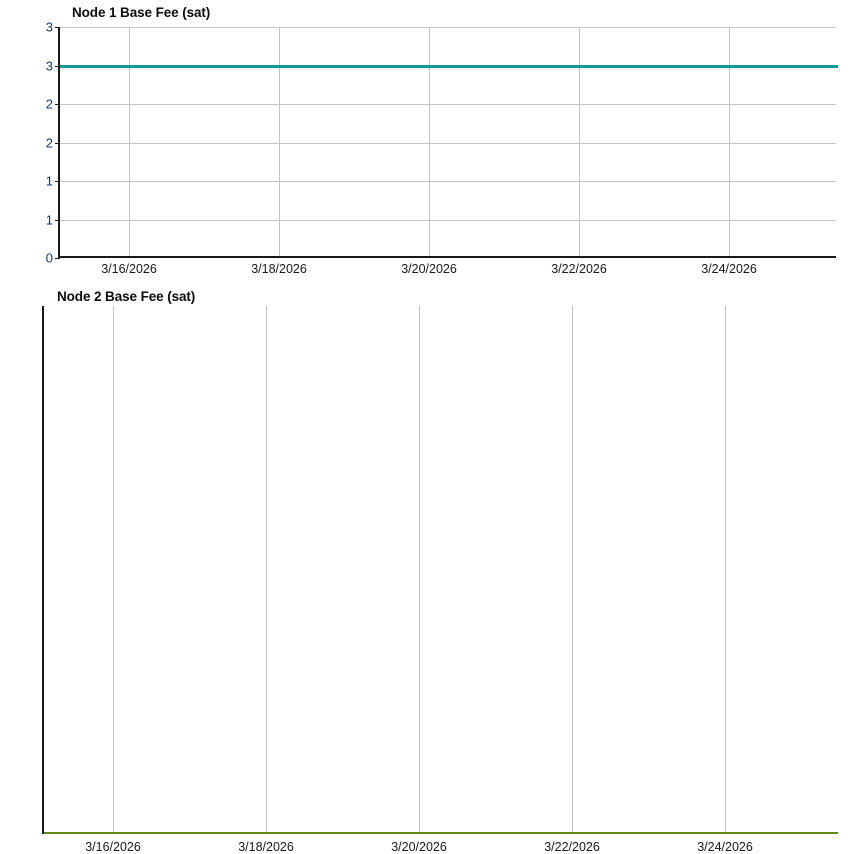 Image resolution: width=860 pixels, height=854 pixels. Describe the element at coordinates (141, 12) in the screenshot. I see `chart-title-node1: Node 1 Base Fee (sat)` at that location.